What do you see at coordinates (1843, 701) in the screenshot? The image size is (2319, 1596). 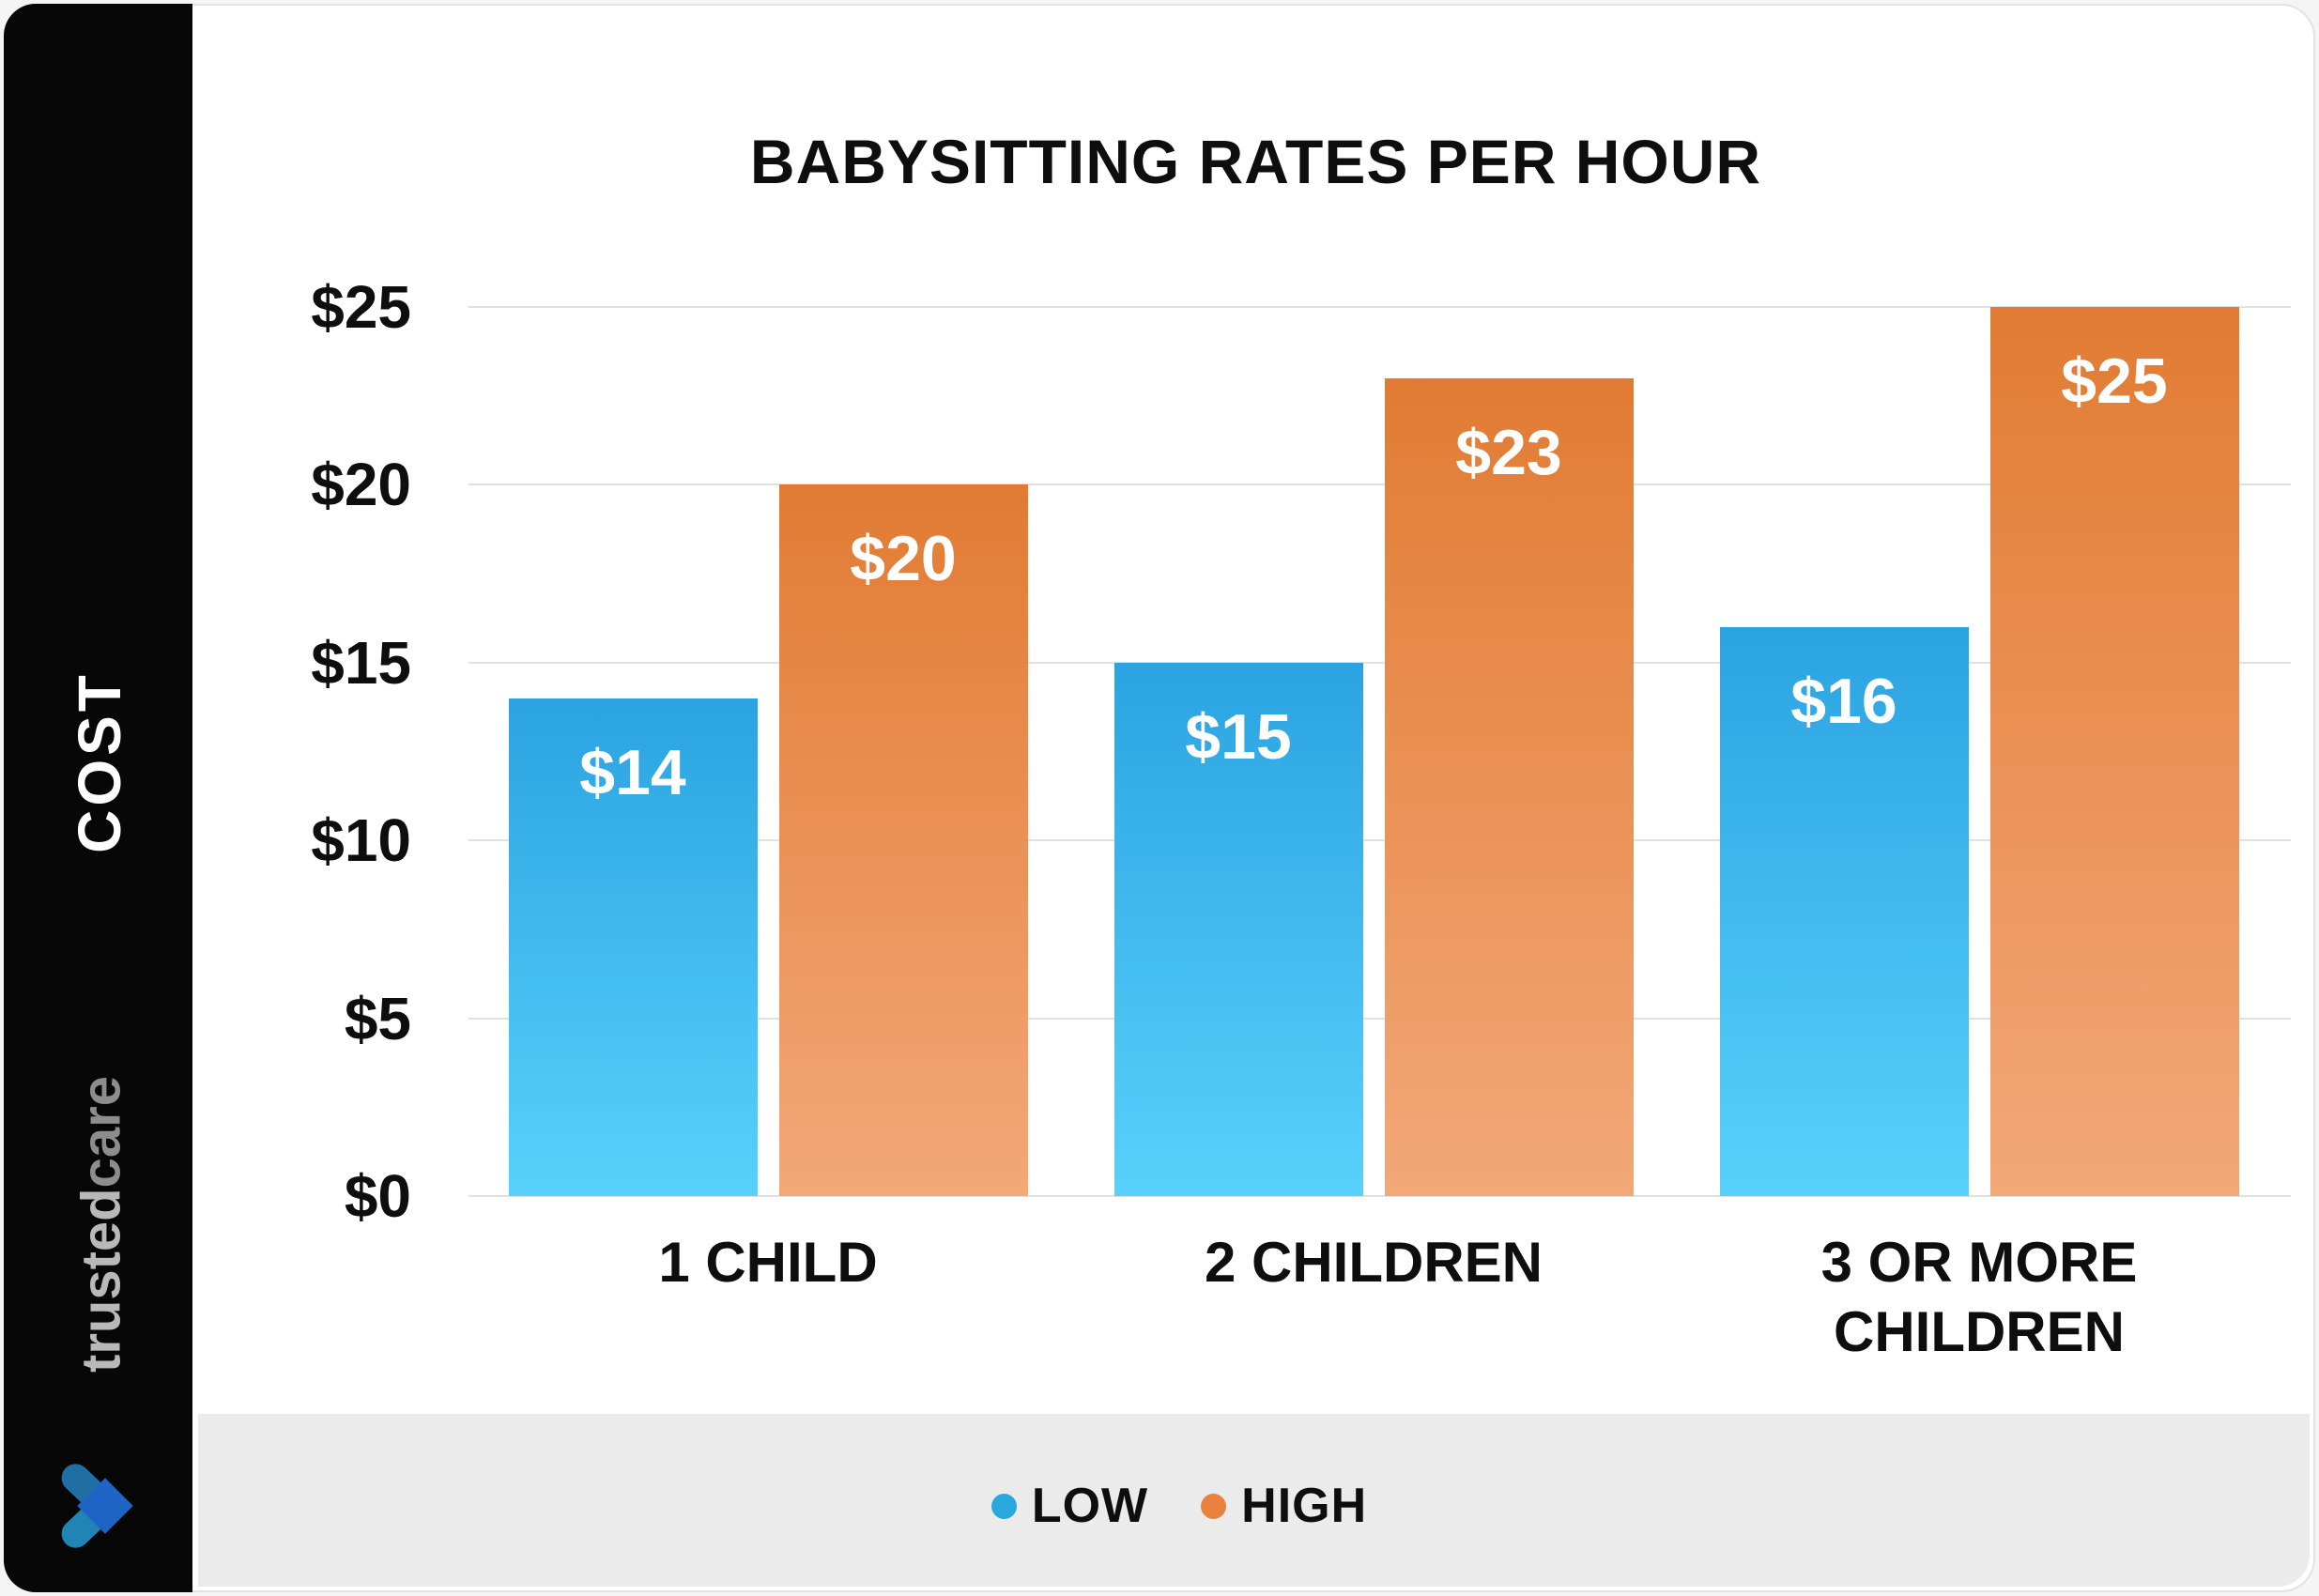 I see `bar-value-label: $16` at bounding box center [1843, 701].